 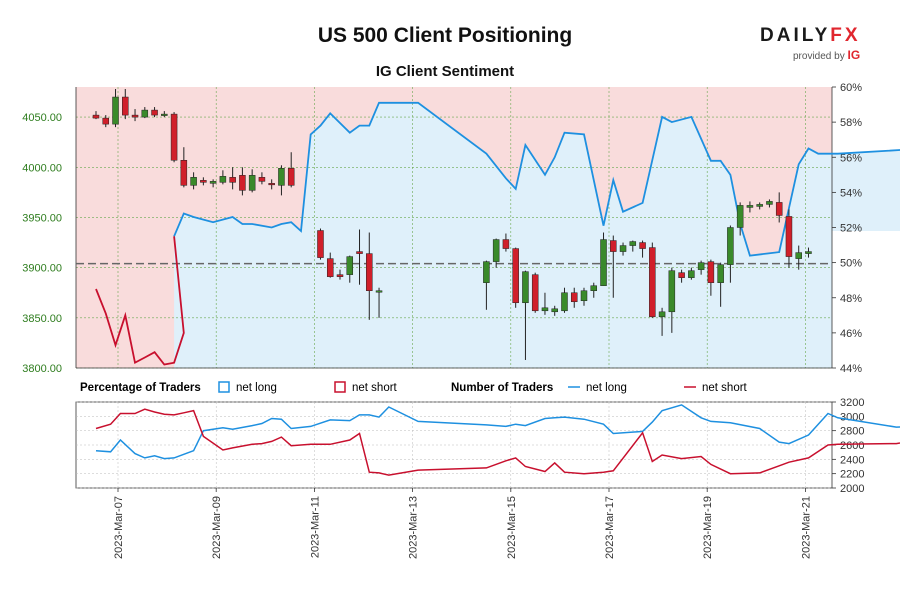 I want to click on x-tick-label: 2023-Mar-21, so click(x=806, y=527).